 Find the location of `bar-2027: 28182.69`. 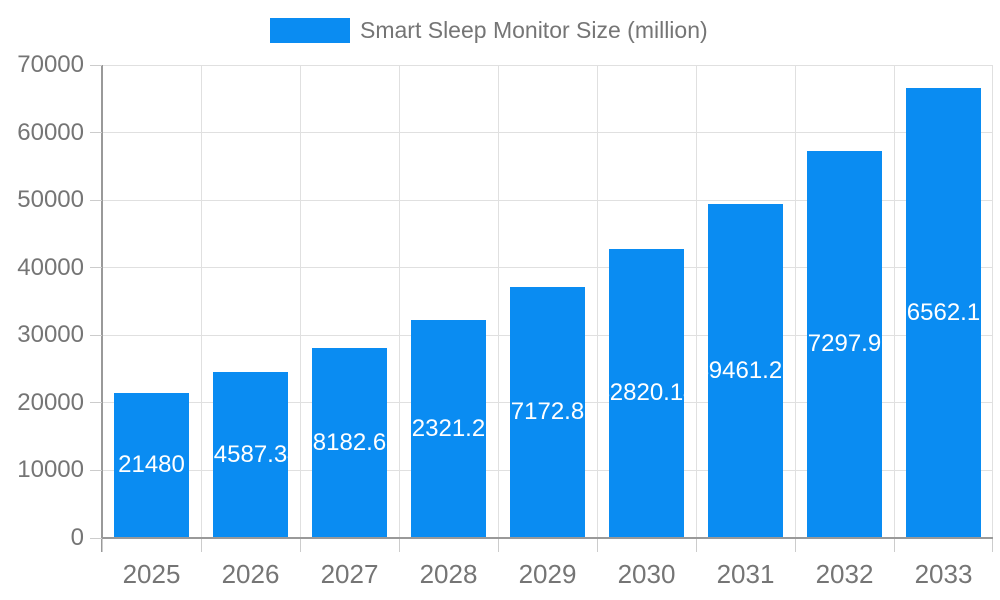

bar-2027: 28182.69 is located at coordinates (349, 442).